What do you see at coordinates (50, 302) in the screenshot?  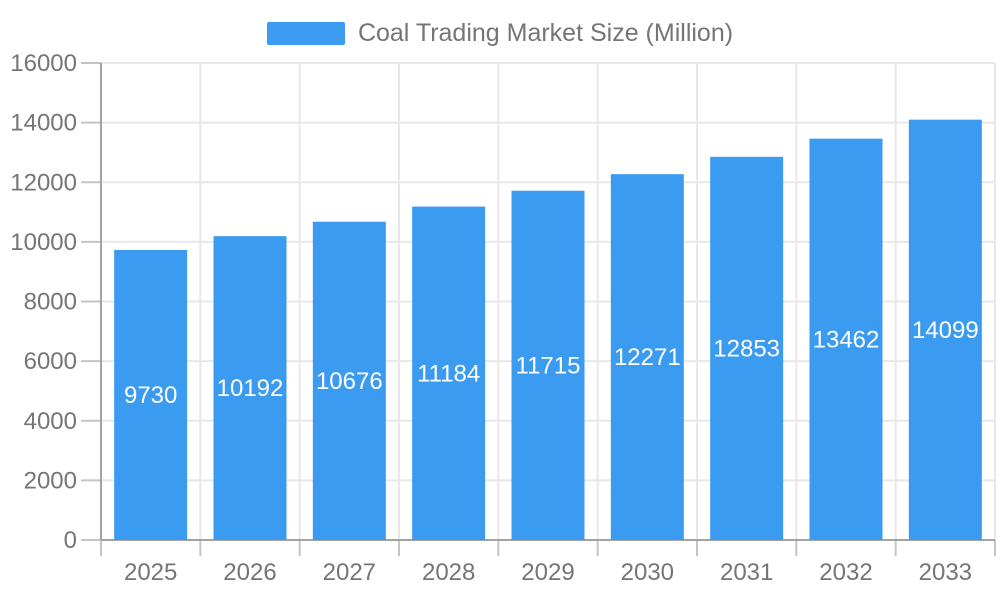 I see `y-axis-tick-label: 8000` at bounding box center [50, 302].